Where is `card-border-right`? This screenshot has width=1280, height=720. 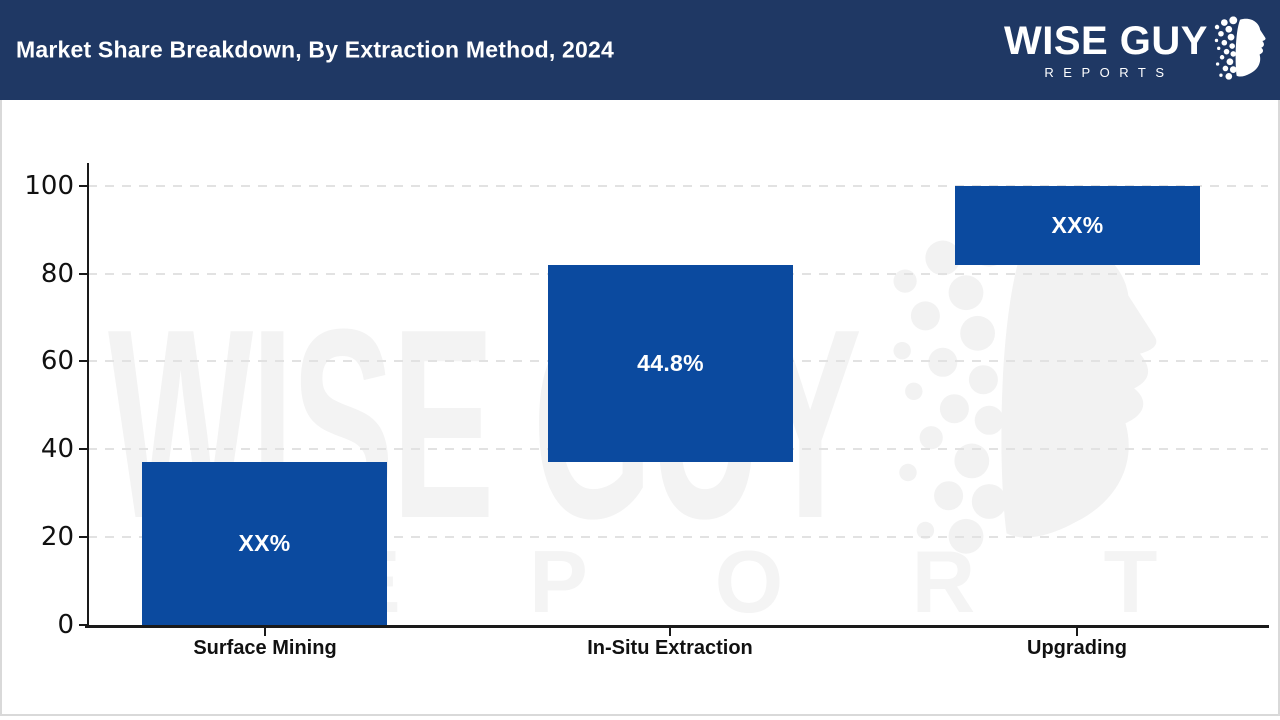 card-border-right is located at coordinates (1279, 408).